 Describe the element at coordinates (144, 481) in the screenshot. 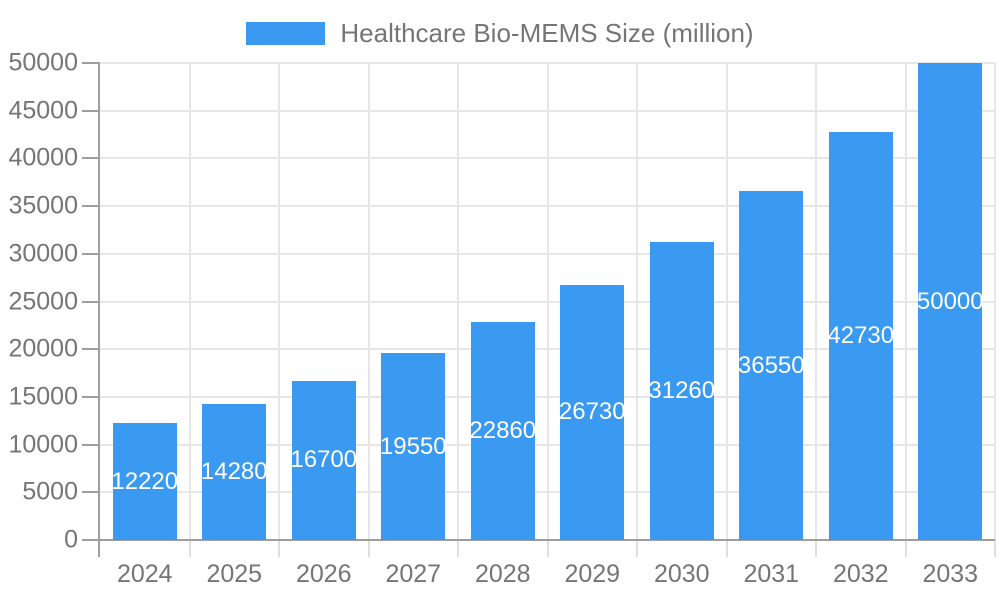

I see `bar-2024` at that location.